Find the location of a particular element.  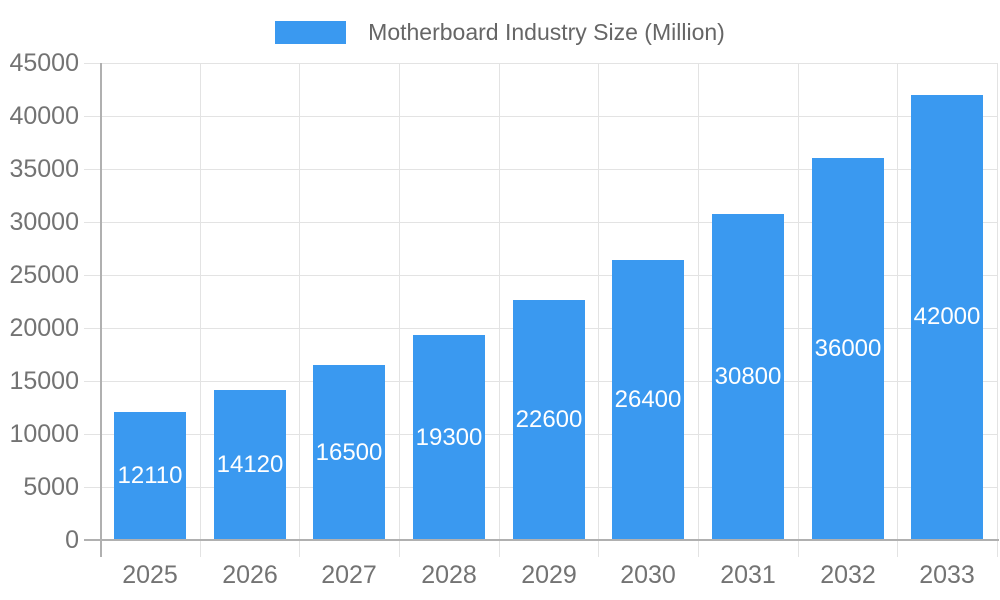

x-tick-label: 2028 is located at coordinates (449, 575).